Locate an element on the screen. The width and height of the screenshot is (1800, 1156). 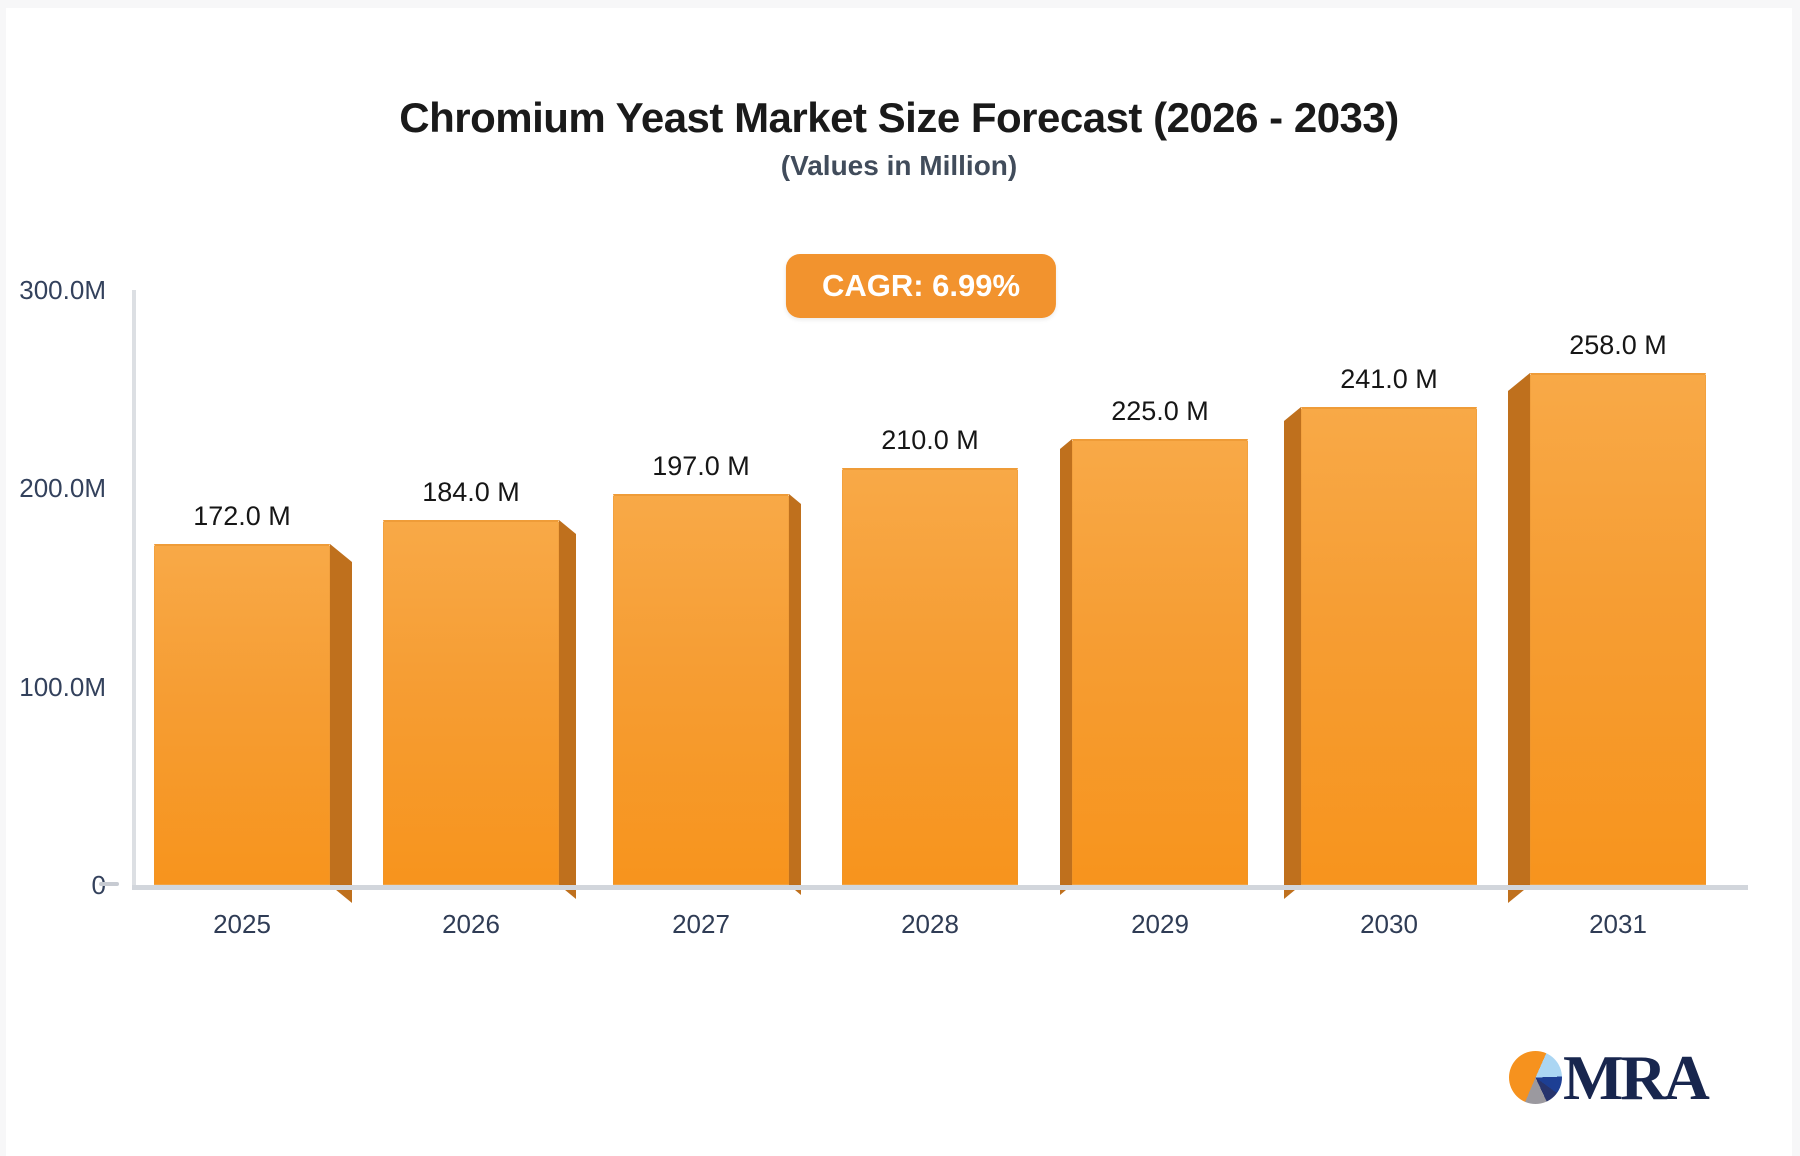
x-axis-label-2025: 2025 is located at coordinates (242, 924).